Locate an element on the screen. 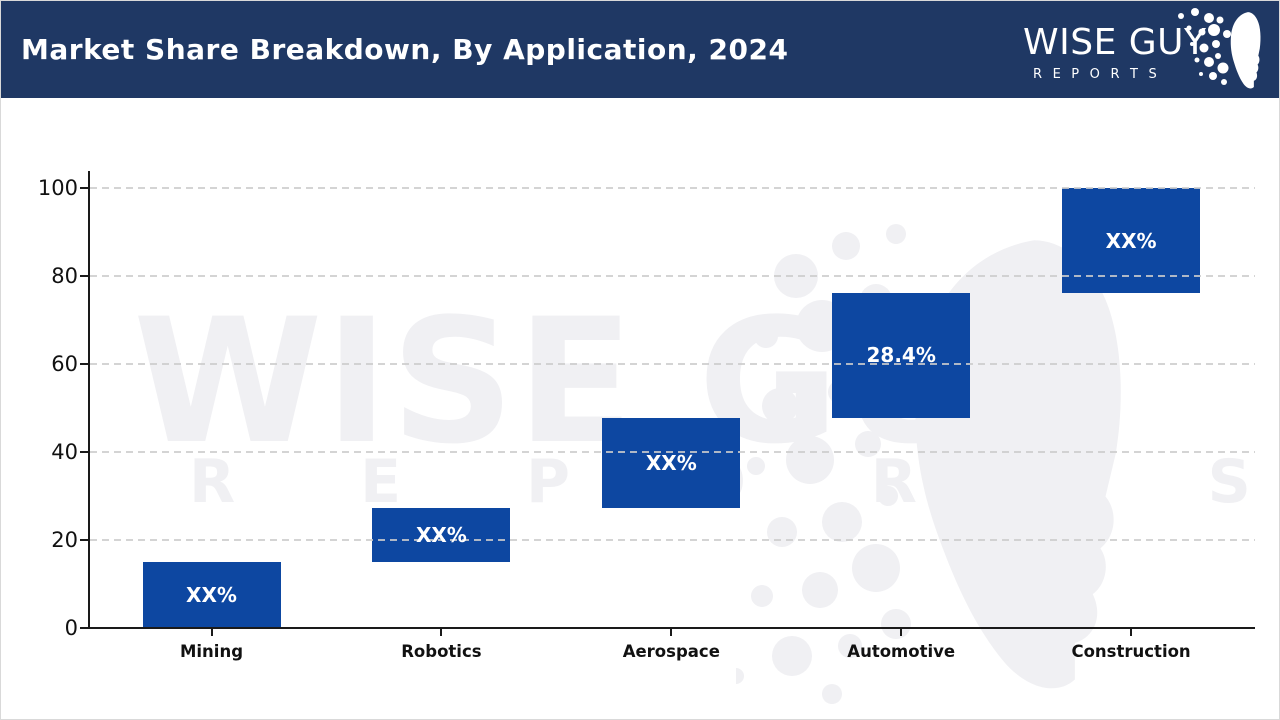 The image size is (1280, 720). category-label: Mining is located at coordinates (211, 651).